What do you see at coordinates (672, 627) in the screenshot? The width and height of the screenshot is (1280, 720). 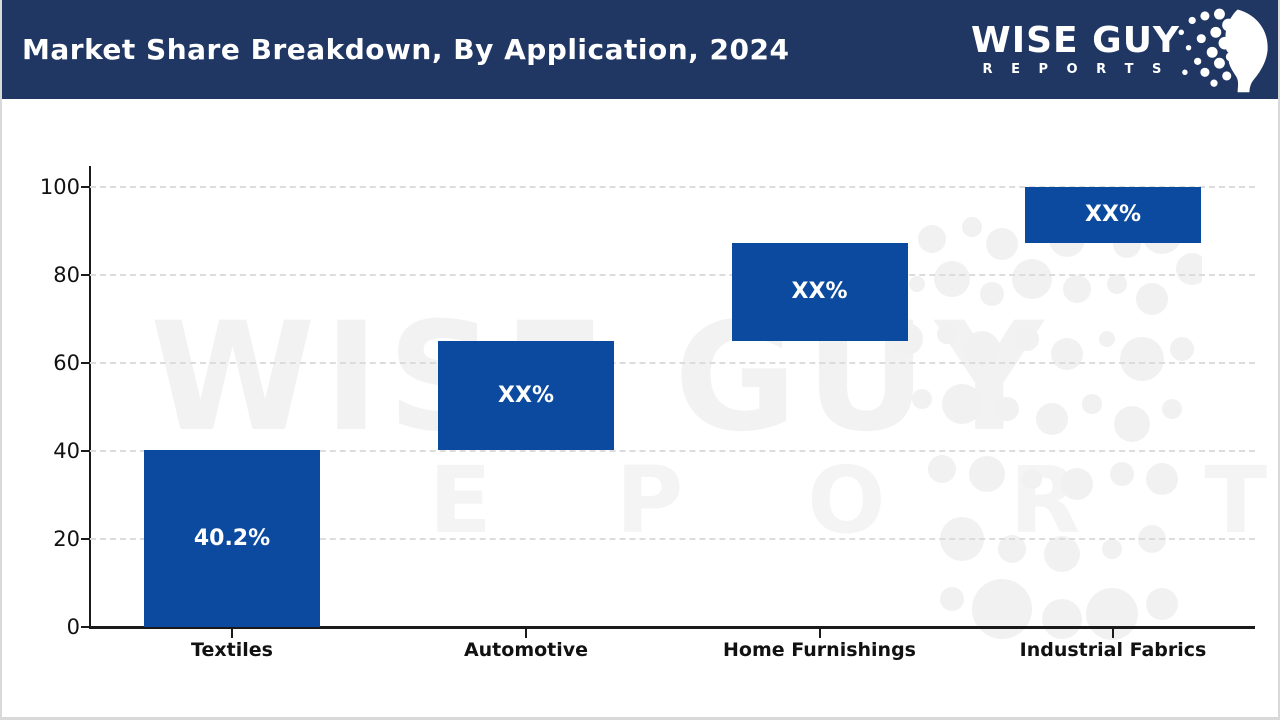 I see `x-axis` at bounding box center [672, 627].